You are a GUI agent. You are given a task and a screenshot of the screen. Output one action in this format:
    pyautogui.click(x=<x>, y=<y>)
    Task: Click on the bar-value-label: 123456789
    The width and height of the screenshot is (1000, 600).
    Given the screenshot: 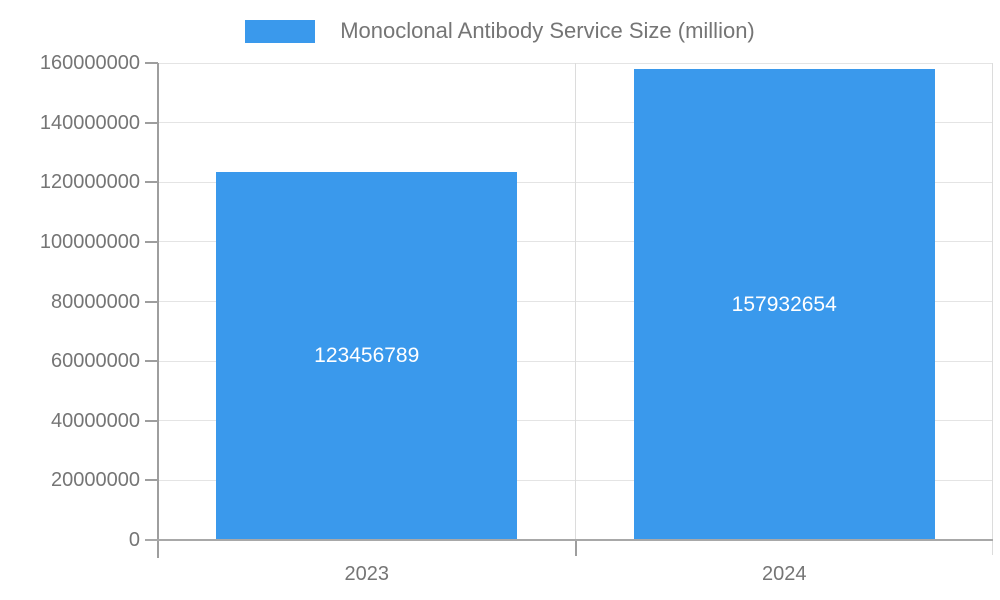 What is the action you would take?
    pyautogui.click(x=367, y=355)
    